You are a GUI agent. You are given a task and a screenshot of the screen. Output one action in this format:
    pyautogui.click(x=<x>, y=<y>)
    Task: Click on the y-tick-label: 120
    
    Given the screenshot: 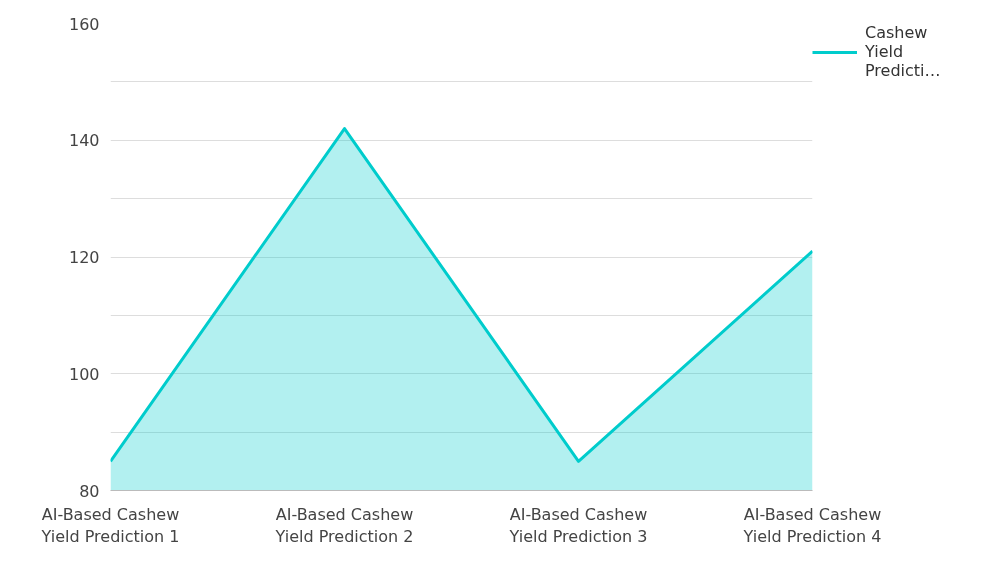 What is the action you would take?
    pyautogui.click(x=84, y=257)
    